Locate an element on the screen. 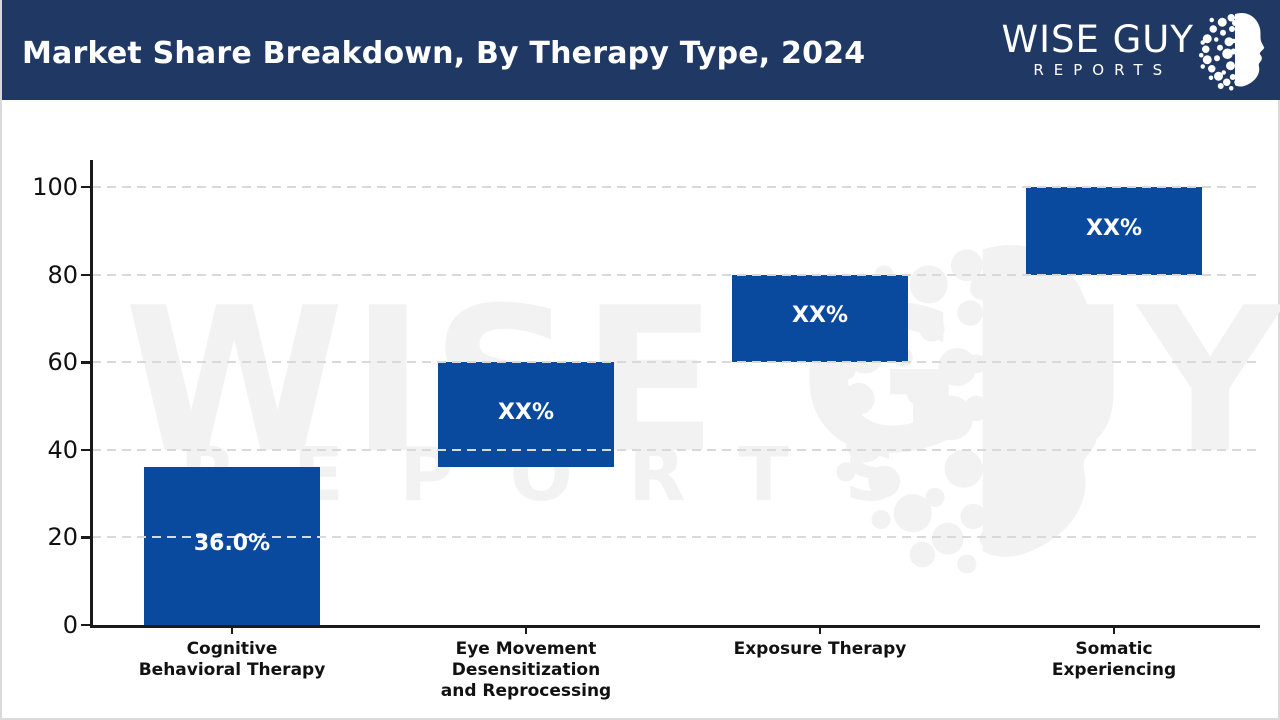 This screenshot has height=720, width=1280. y-tick-label: 60 is located at coordinates (62, 362).